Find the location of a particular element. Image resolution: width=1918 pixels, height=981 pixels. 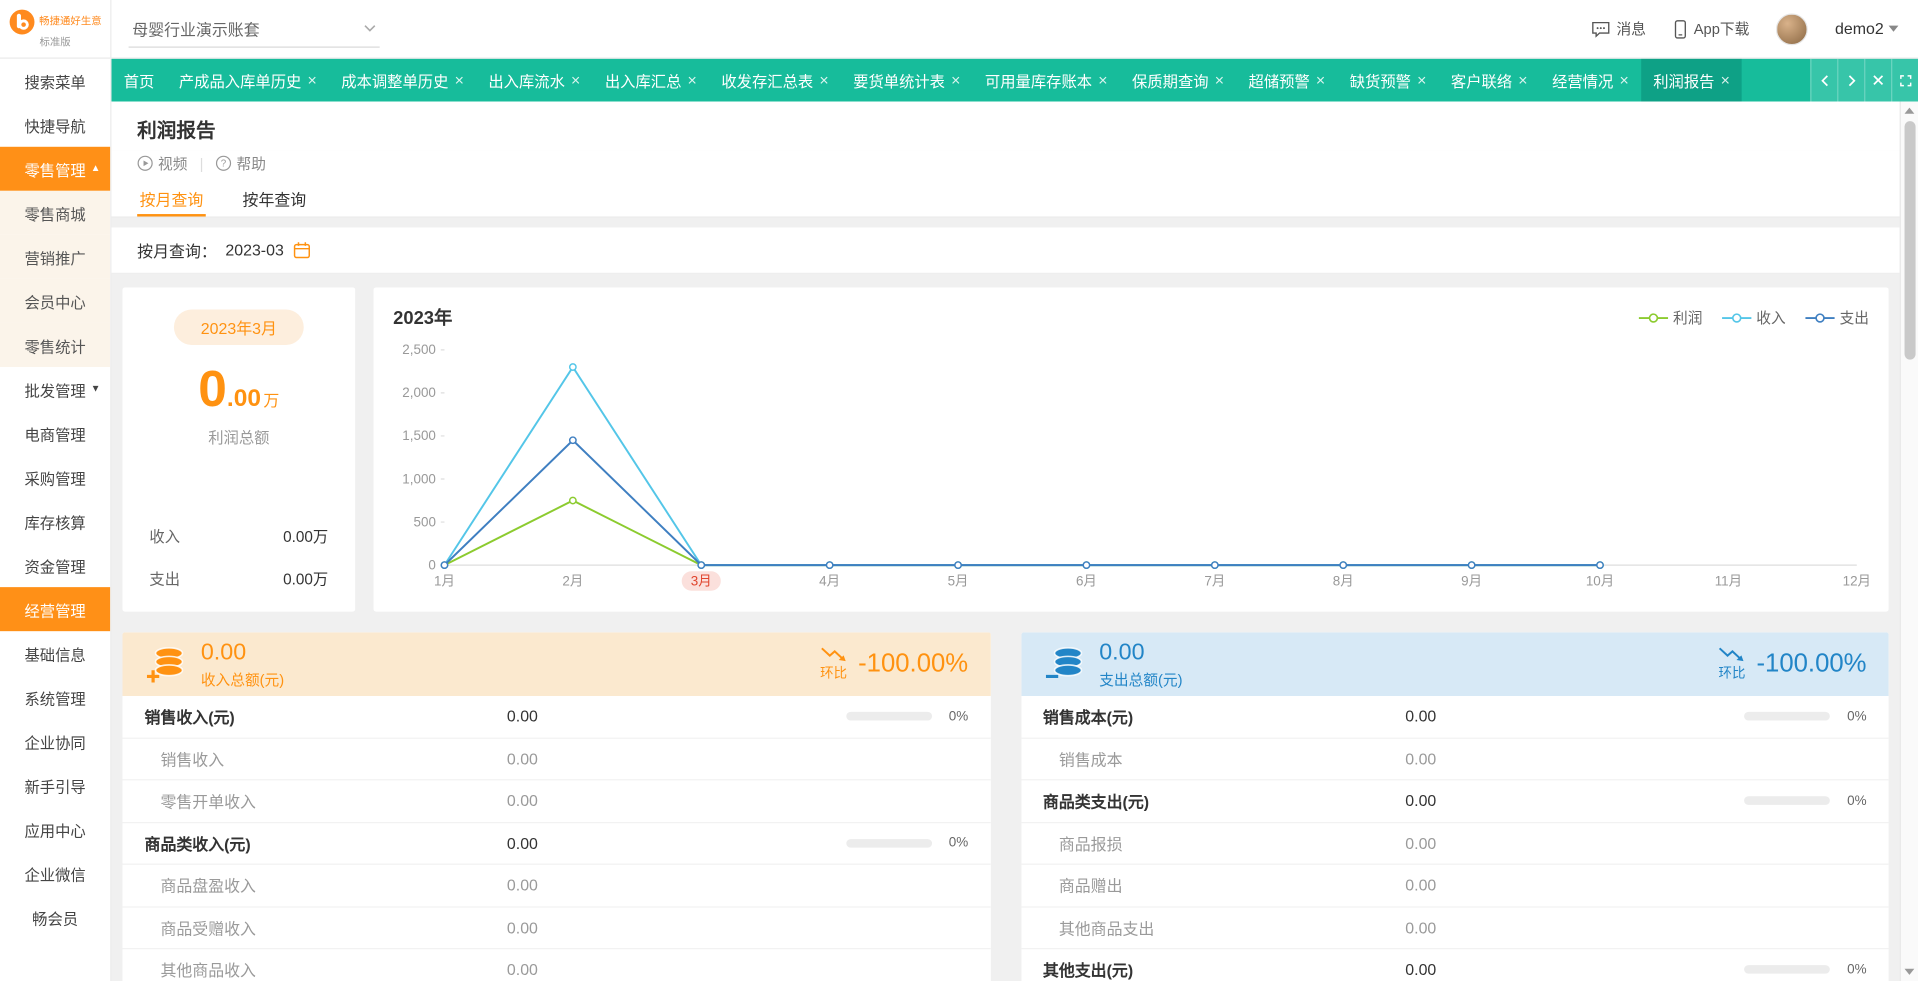

svg-text: 2月 is located at coordinates (572, 580).